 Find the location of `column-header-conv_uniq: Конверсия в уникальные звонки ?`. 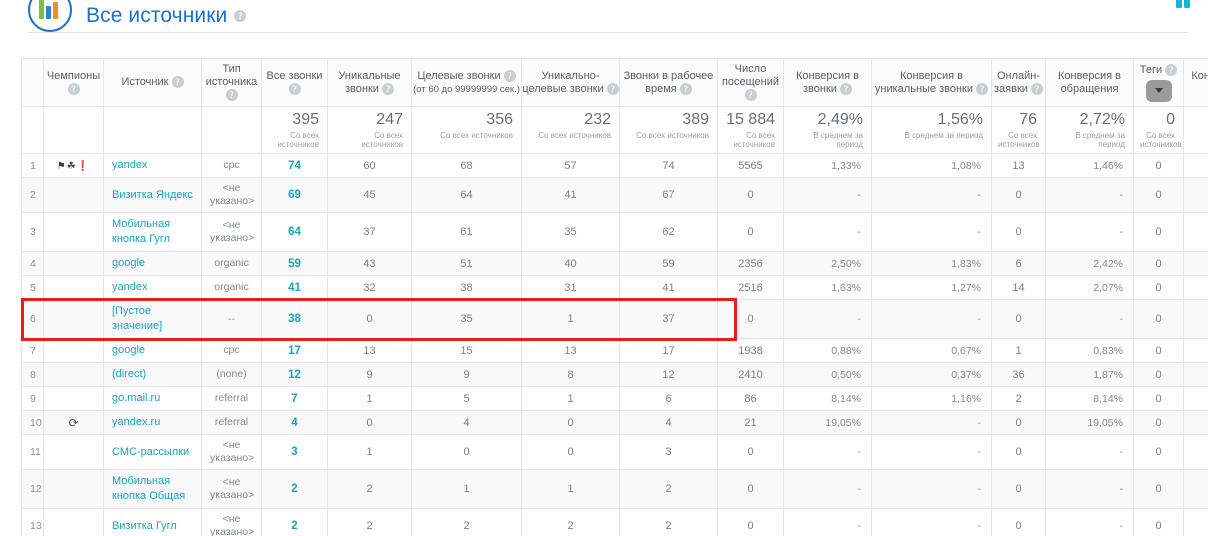

column-header-conv_uniq: Конверсия в уникальные звонки ? is located at coordinates (931, 82).